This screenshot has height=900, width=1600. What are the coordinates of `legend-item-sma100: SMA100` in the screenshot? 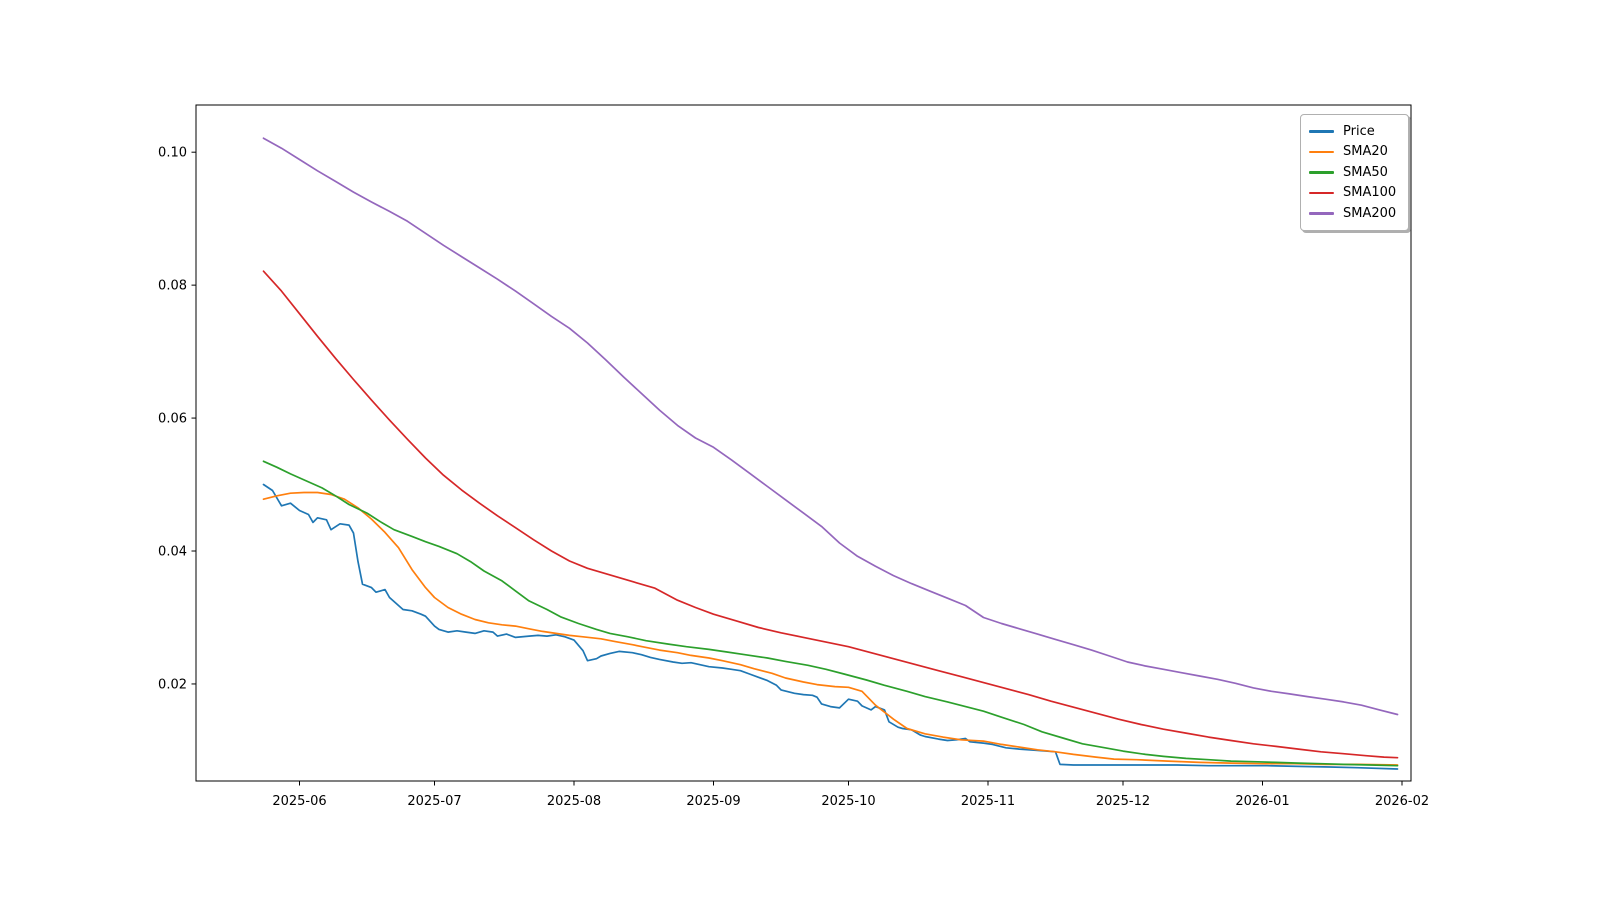 It's located at (1355, 193).